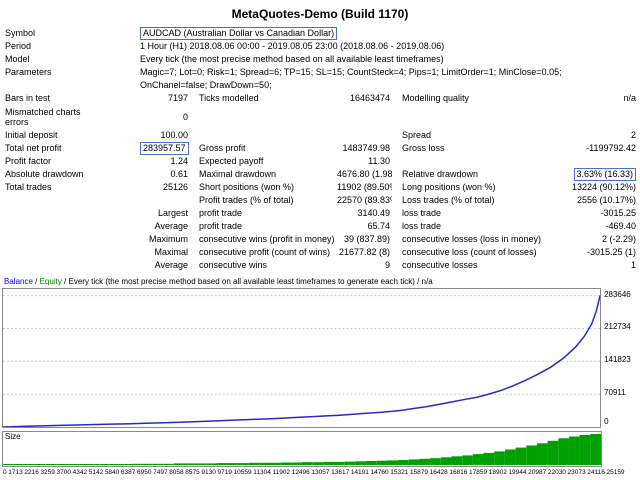 The height and width of the screenshot is (480, 640). Describe the element at coordinates (436, 98) in the screenshot. I see `modelling-quality-label: Modelling quality` at that location.